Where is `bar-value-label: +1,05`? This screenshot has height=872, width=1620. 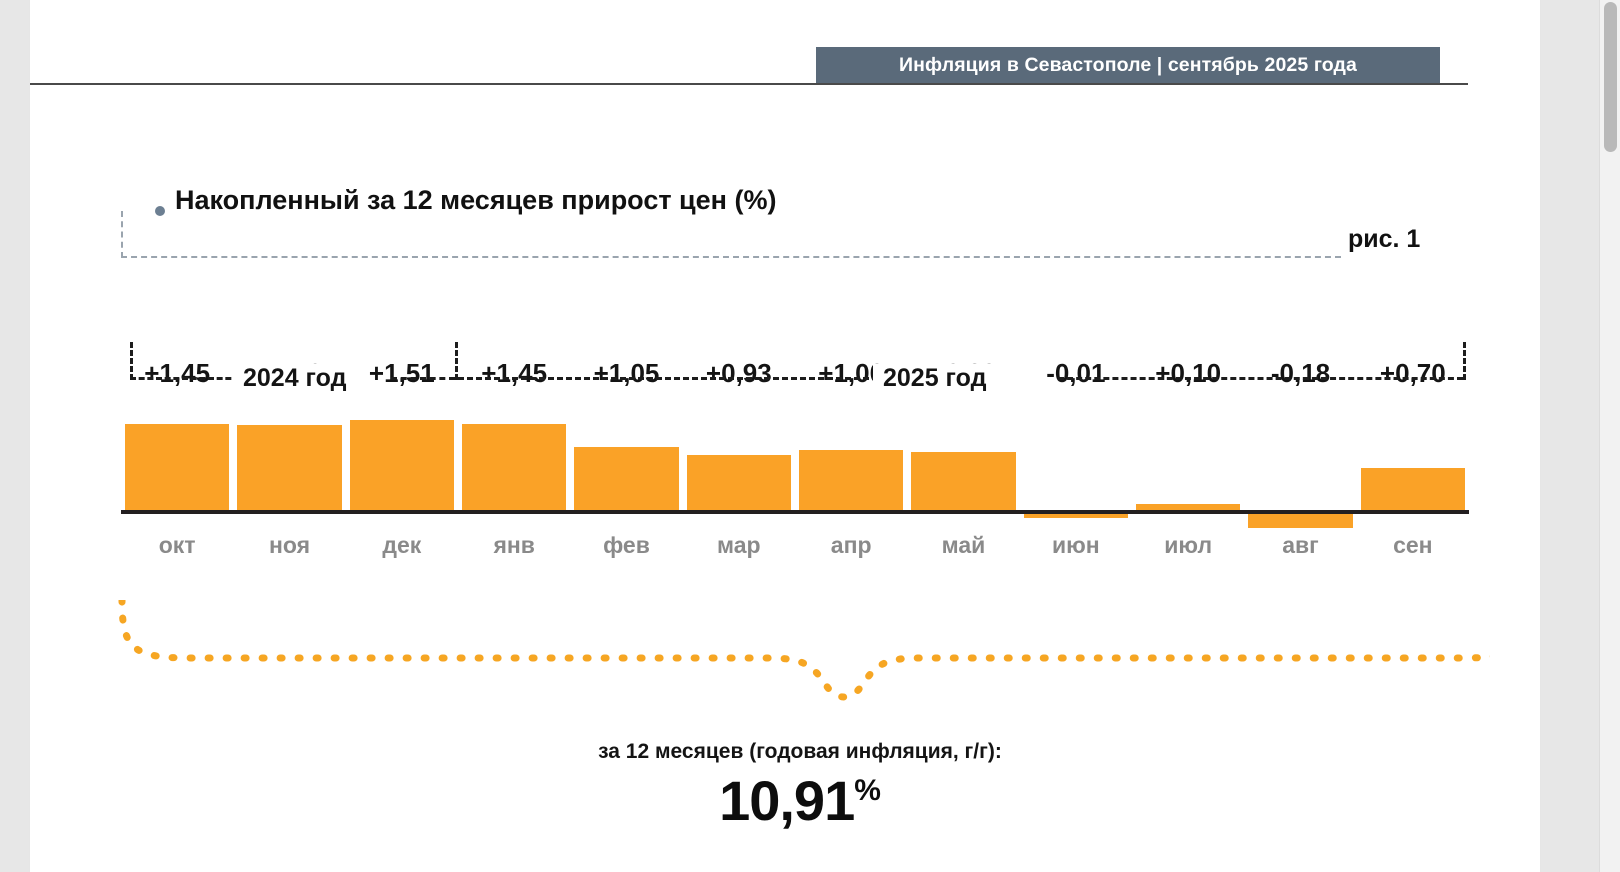 bar-value-label: +1,05 is located at coordinates (626, 373).